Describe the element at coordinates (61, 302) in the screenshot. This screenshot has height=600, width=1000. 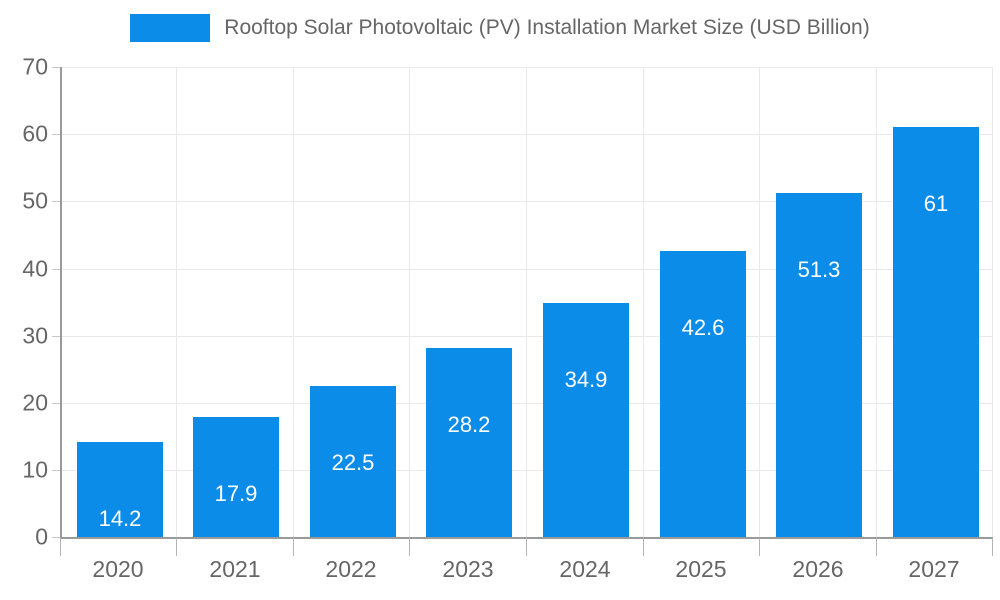
I see `y-axis-line` at that location.